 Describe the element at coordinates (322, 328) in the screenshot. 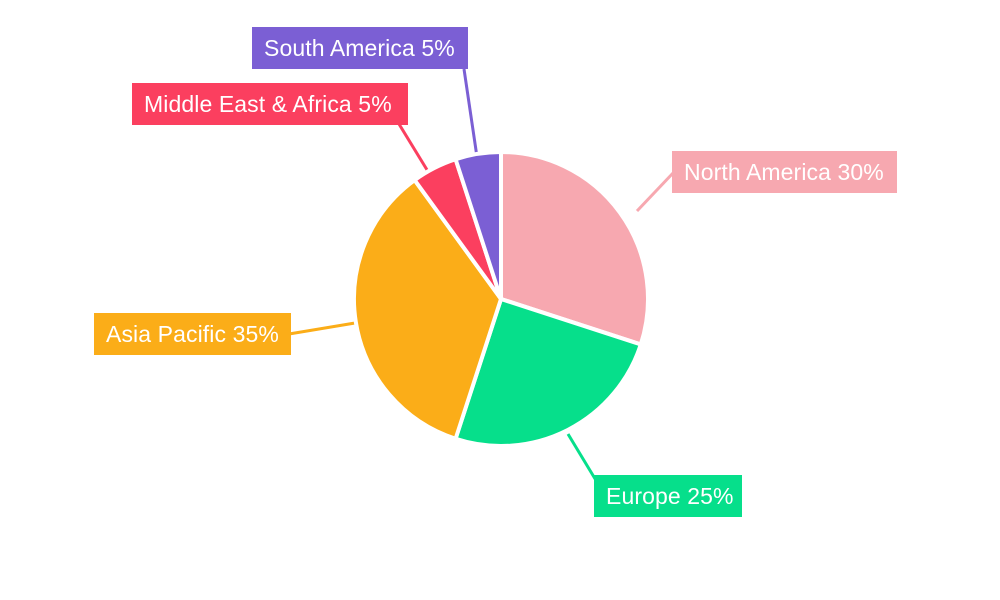

I see `leader-line-asia-pacific` at that location.